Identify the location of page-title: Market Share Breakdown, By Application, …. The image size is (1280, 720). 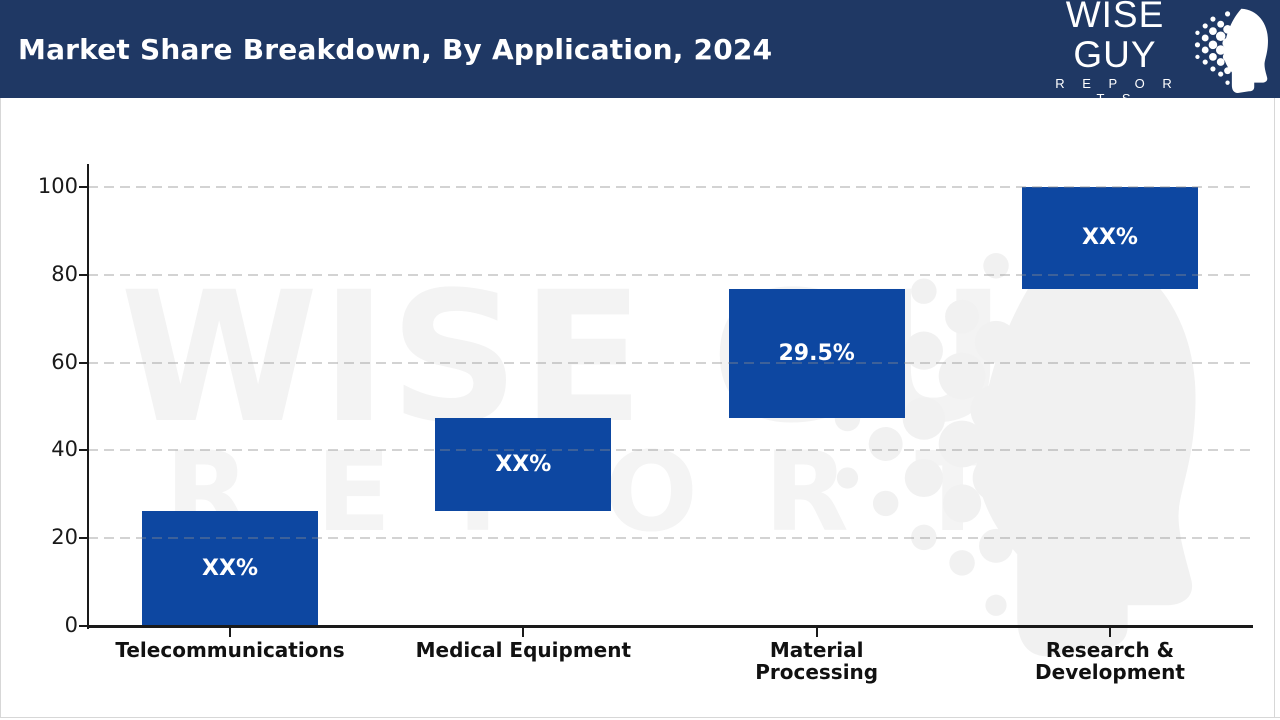
(395, 49).